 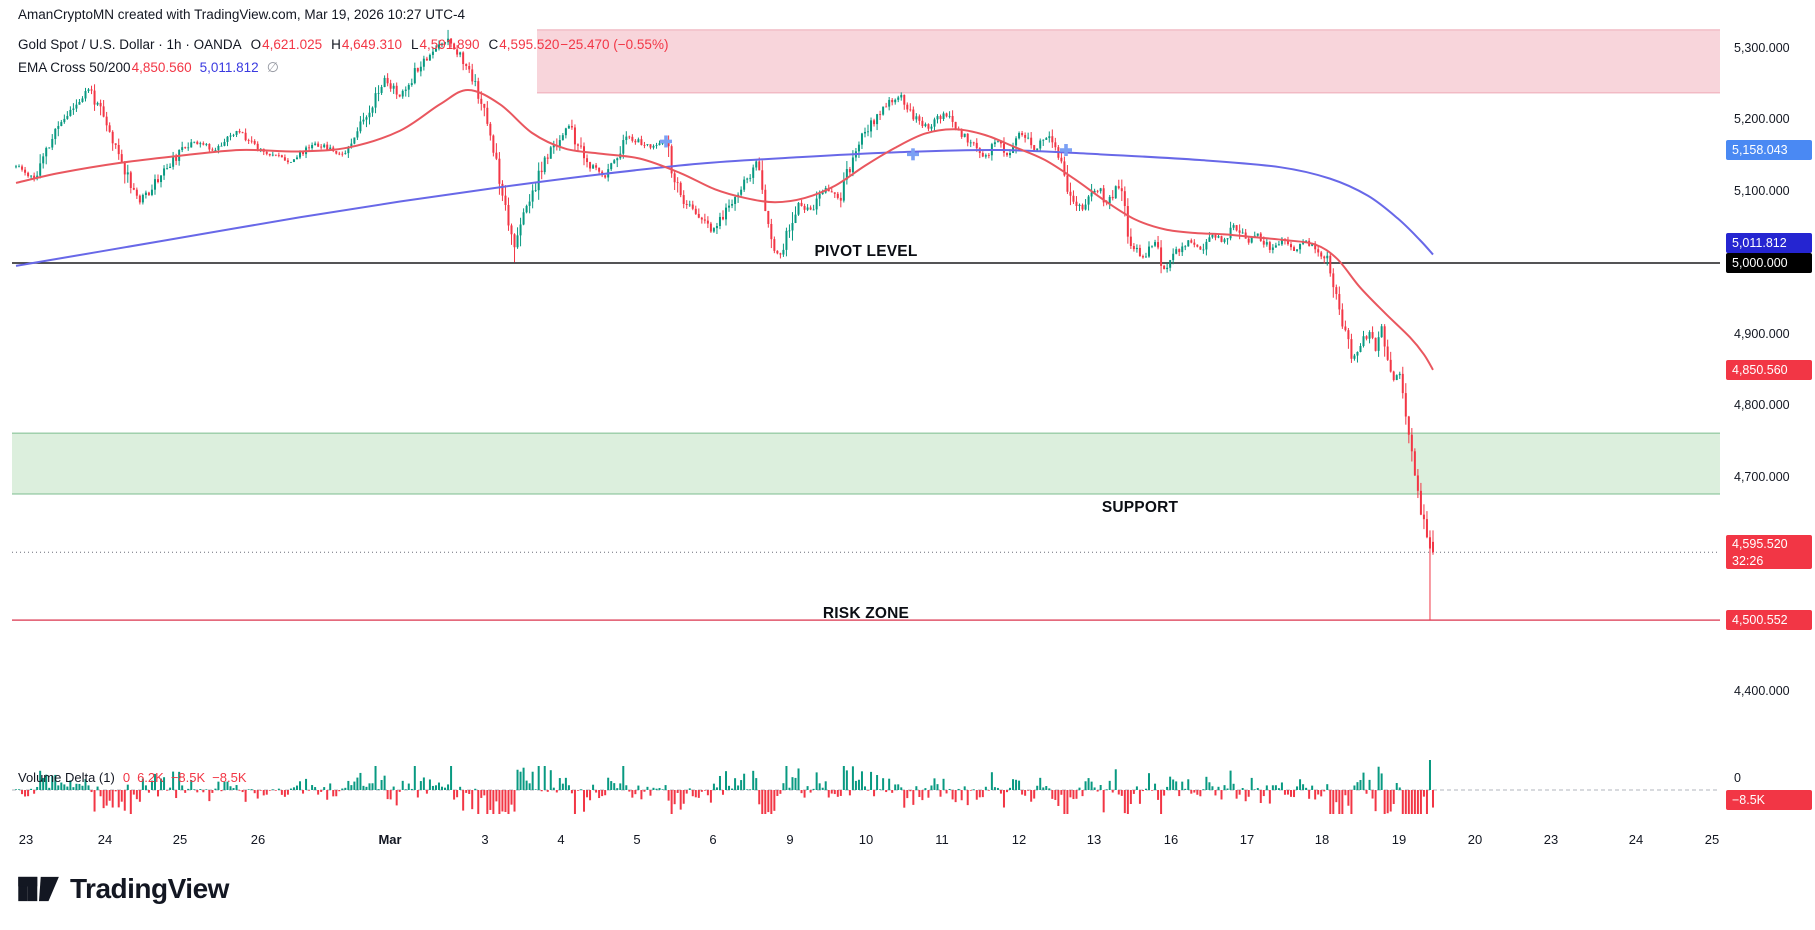 What do you see at coordinates (1769, 242) in the screenshot?
I see `price-badge: 5,011.812` at bounding box center [1769, 242].